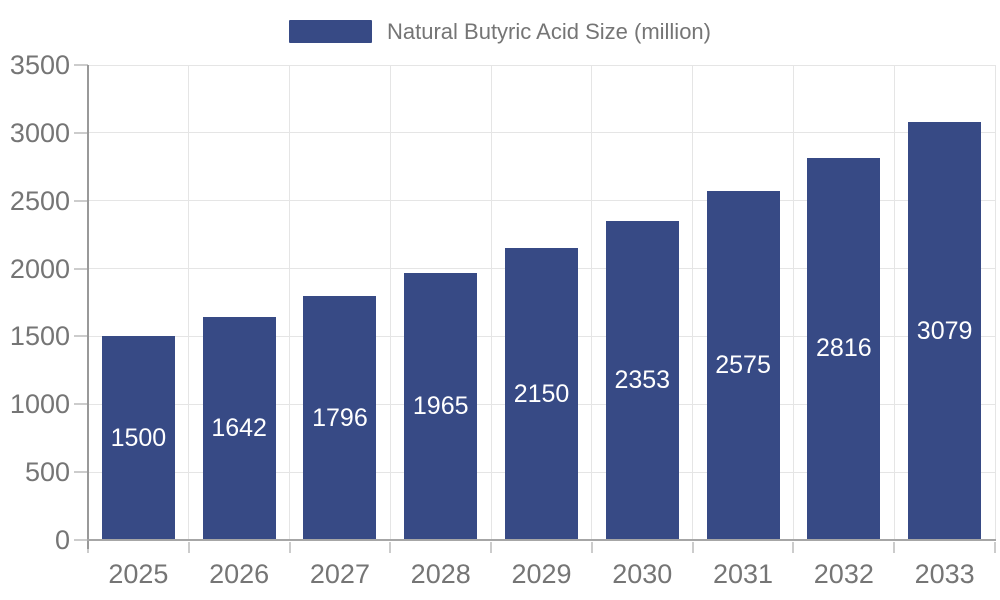 Image resolution: width=1000 pixels, height=600 pixels. I want to click on bar: 2816, so click(844, 348).